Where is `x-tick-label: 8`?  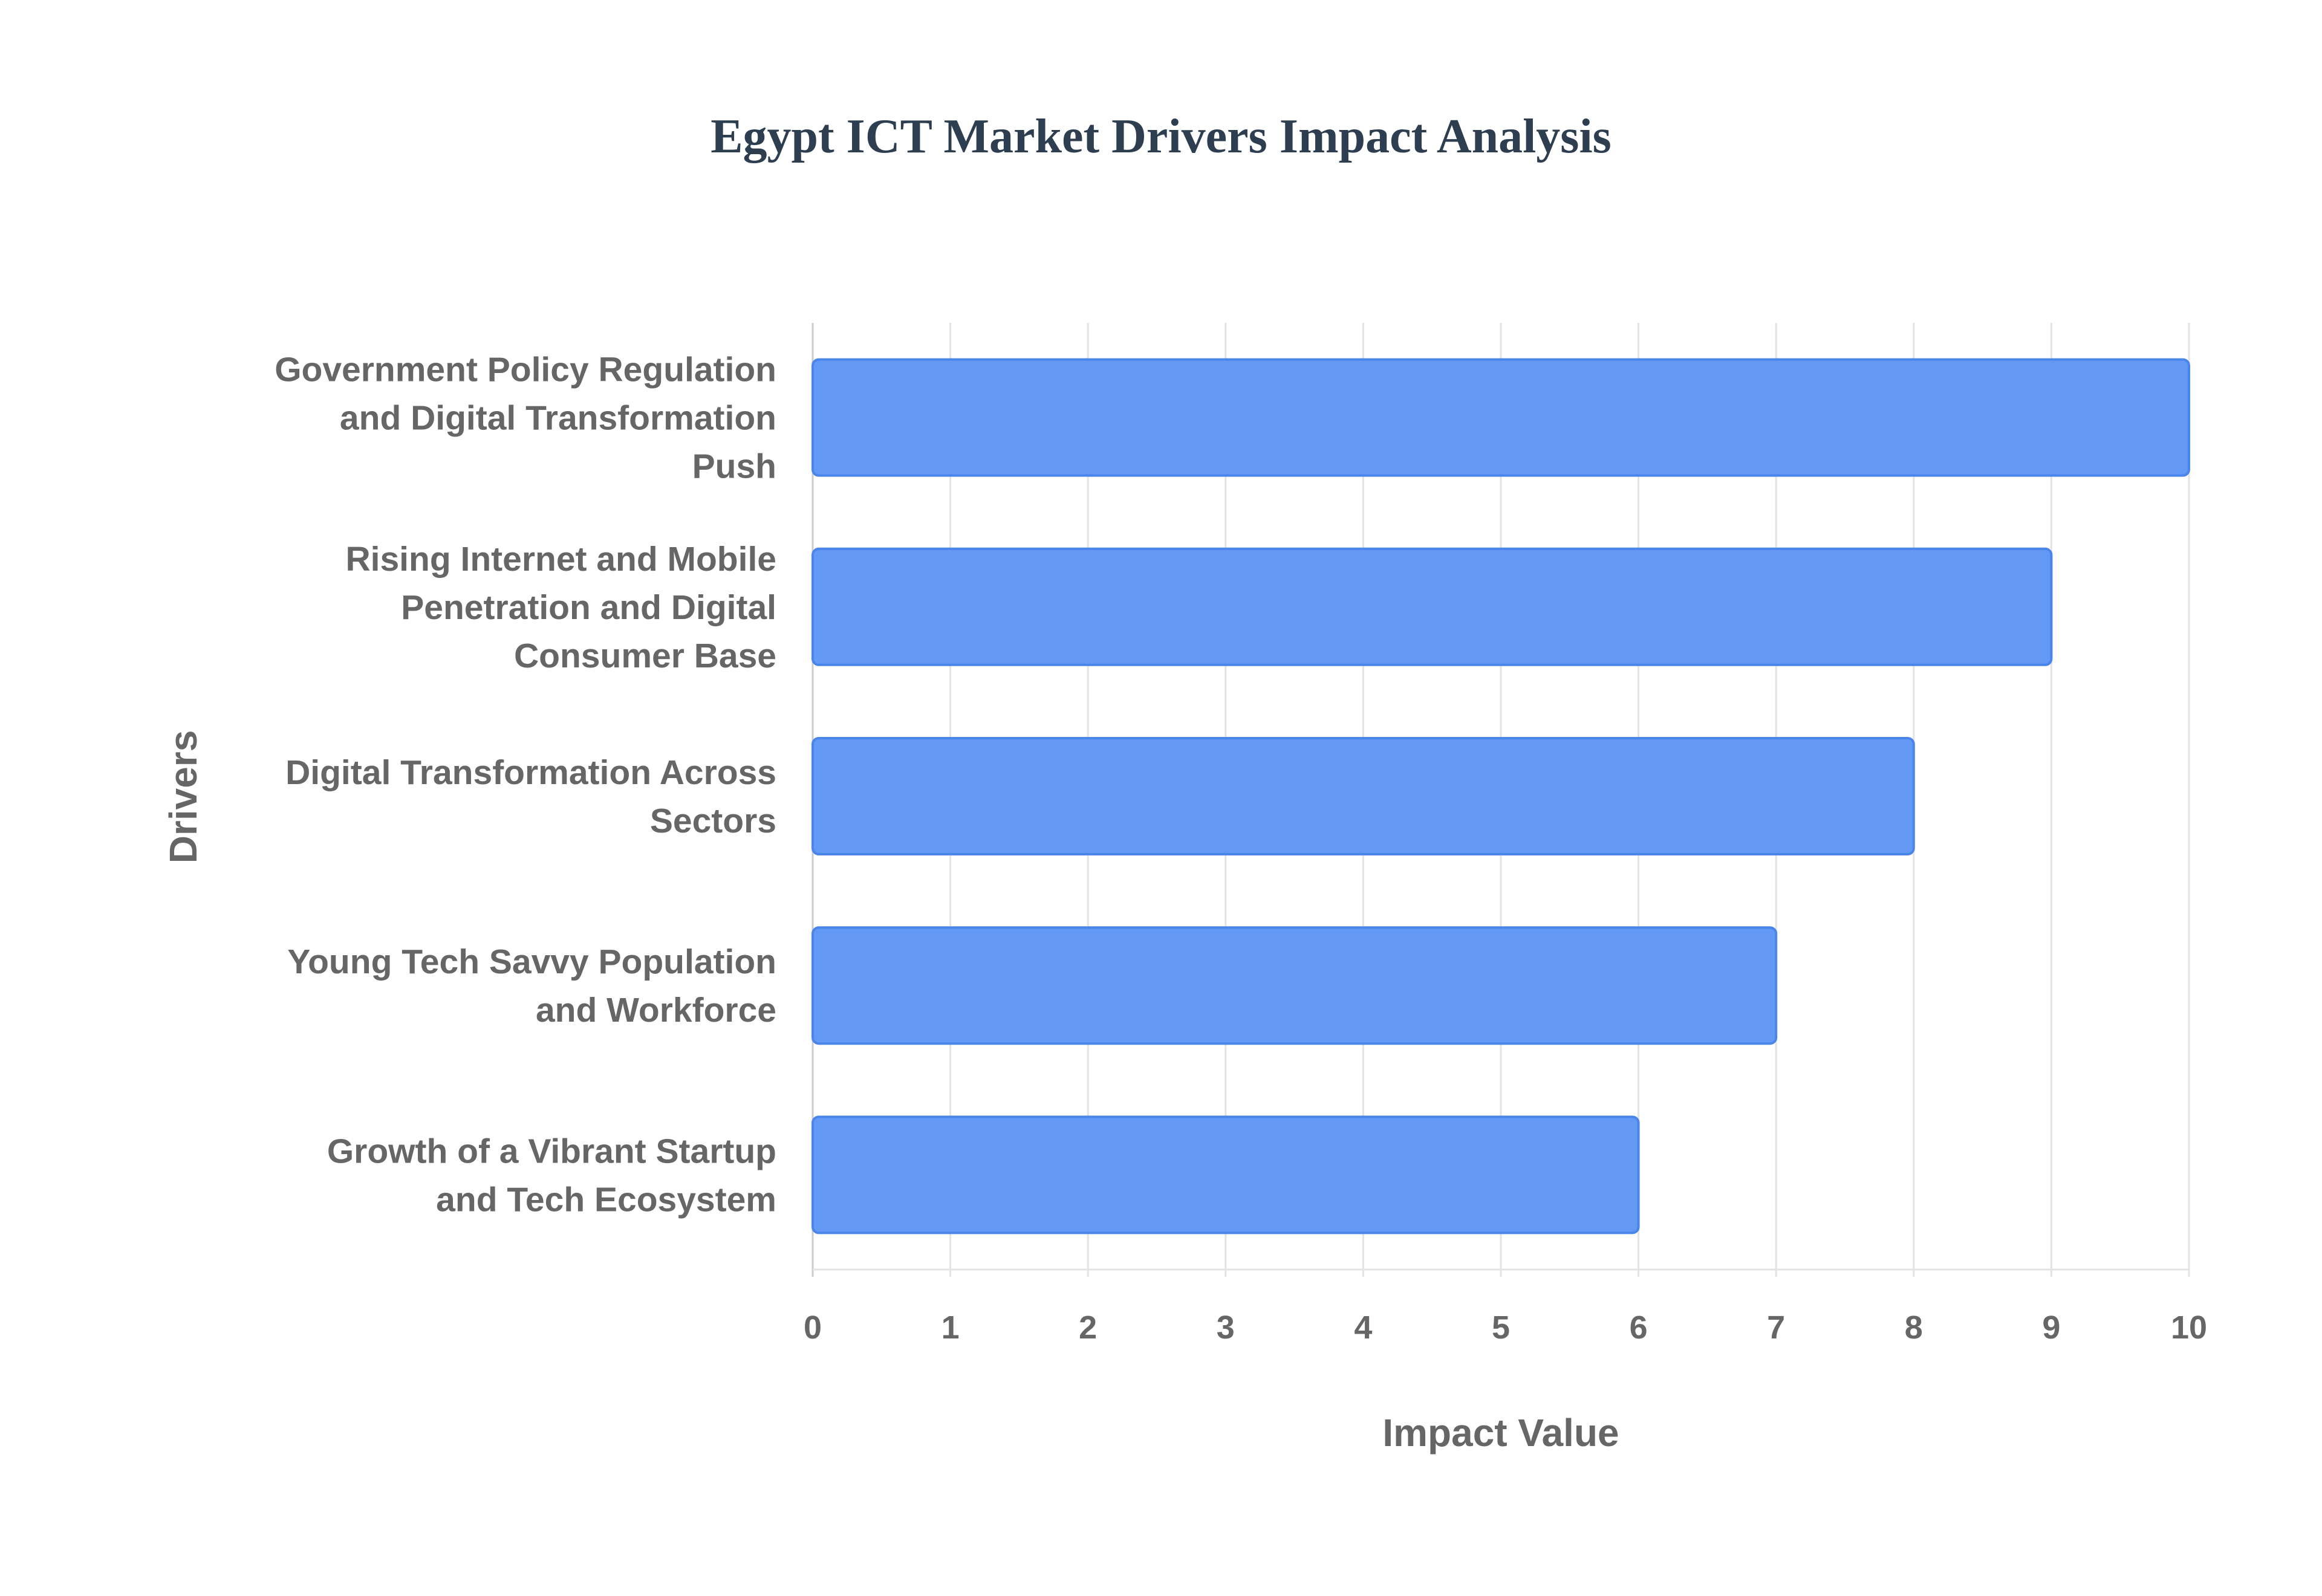
x-tick-label: 8 is located at coordinates (1914, 1327).